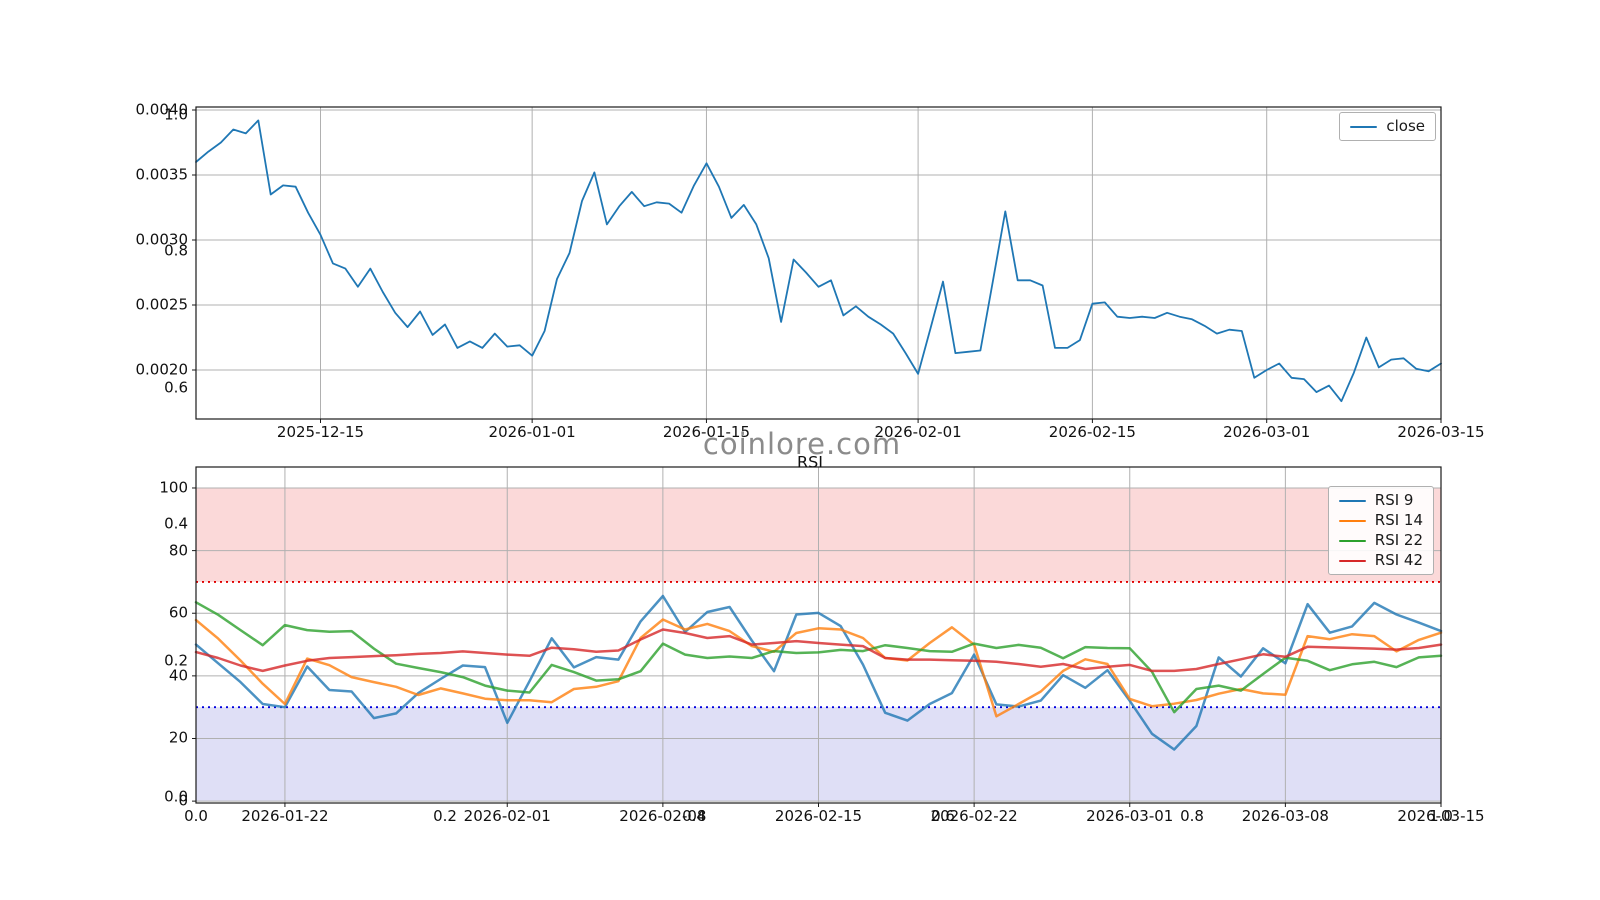 The width and height of the screenshot is (1600, 900). I want to click on price-y-tick-label: 0.0040, so click(162, 109).